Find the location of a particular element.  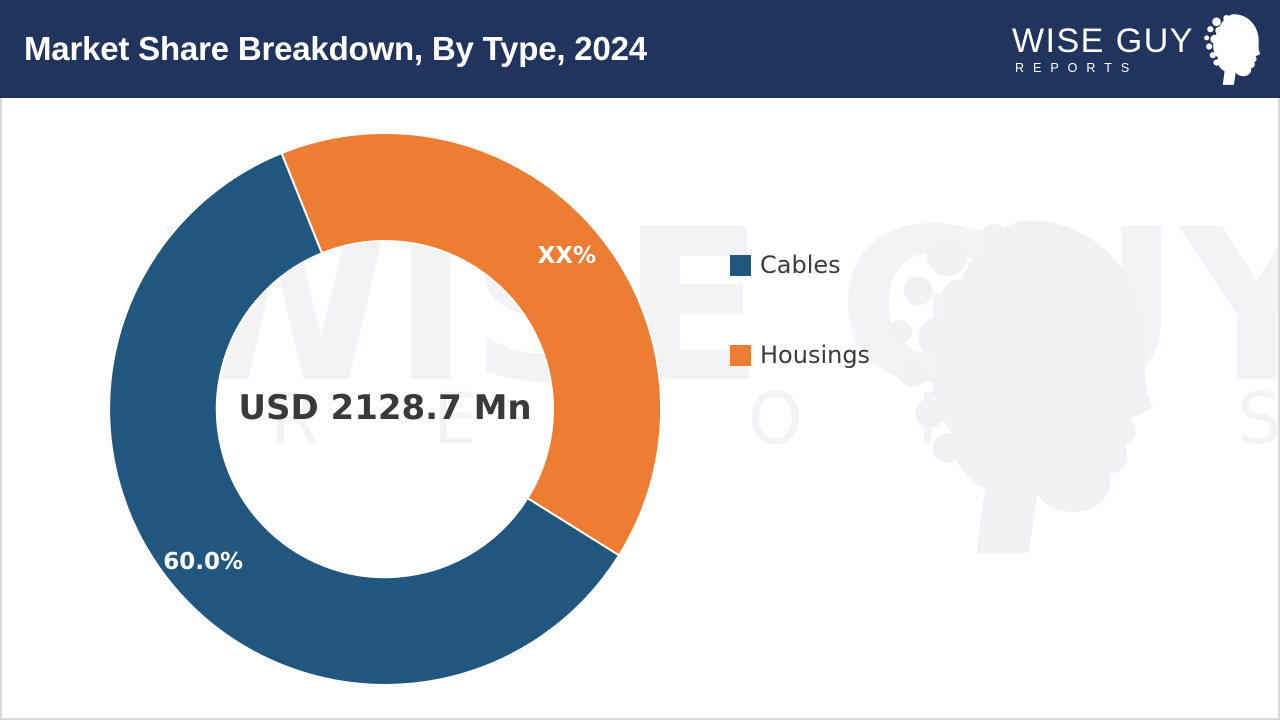

slice-label-1: XX% is located at coordinates (567, 256).